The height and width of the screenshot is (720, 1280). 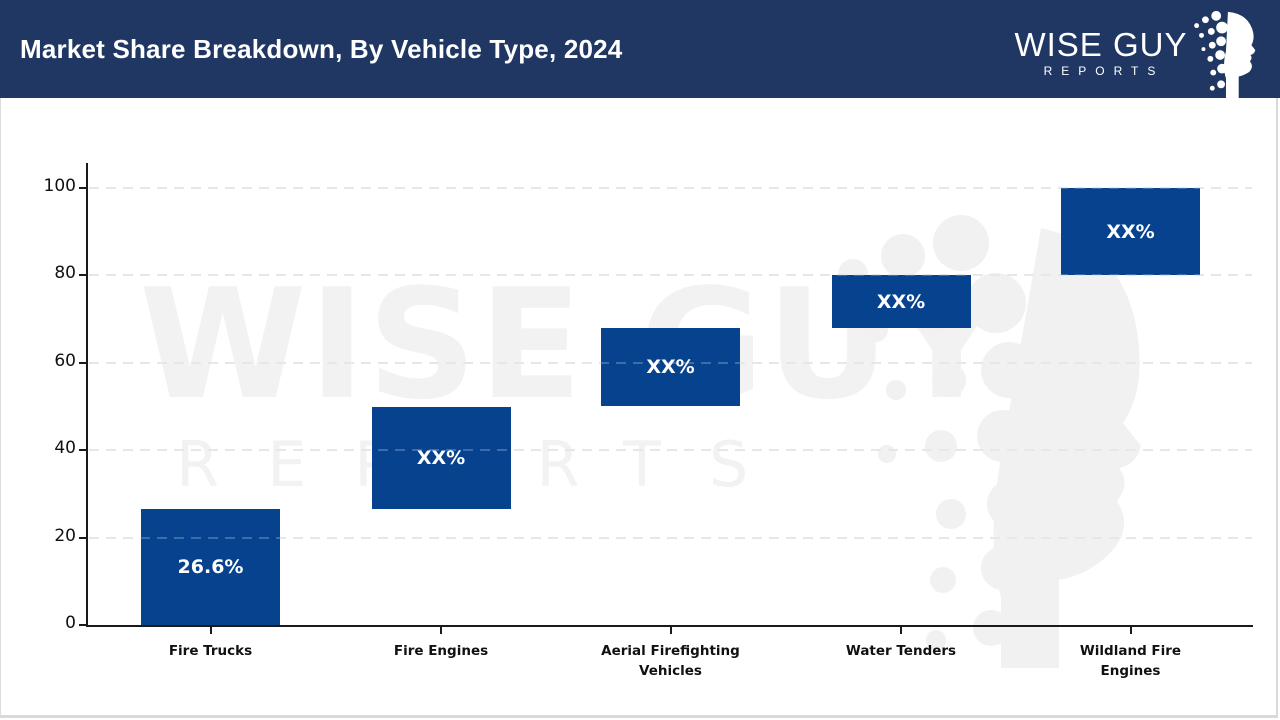 I want to click on bar: 26.6%, so click(x=210, y=566).